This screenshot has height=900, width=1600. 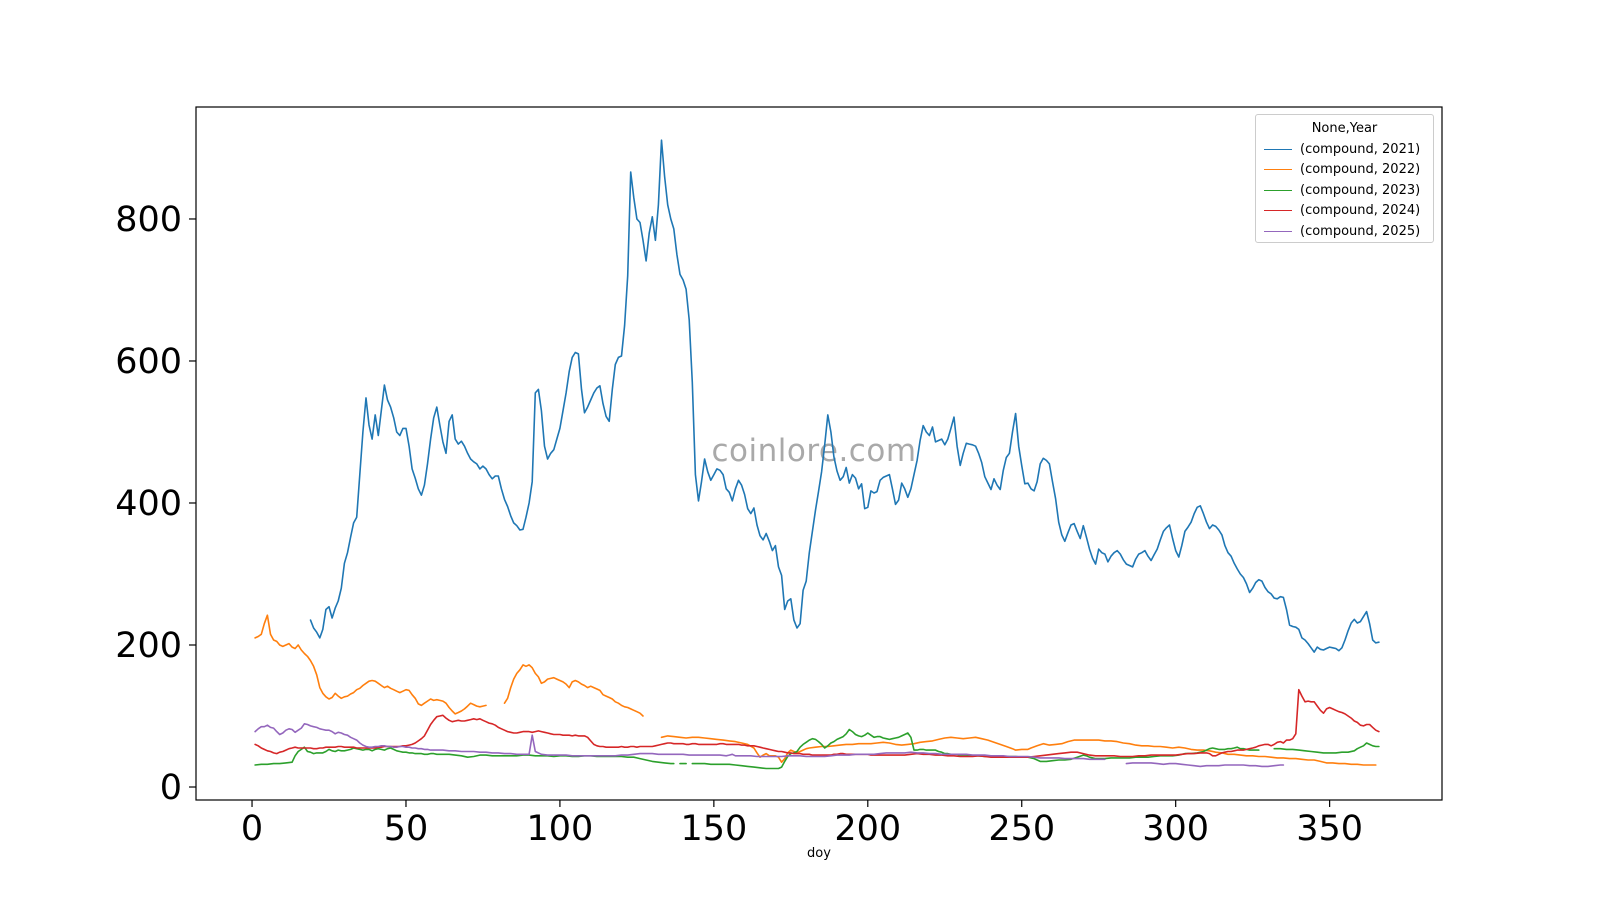 I want to click on x-axis-label: doy, so click(x=819, y=853).